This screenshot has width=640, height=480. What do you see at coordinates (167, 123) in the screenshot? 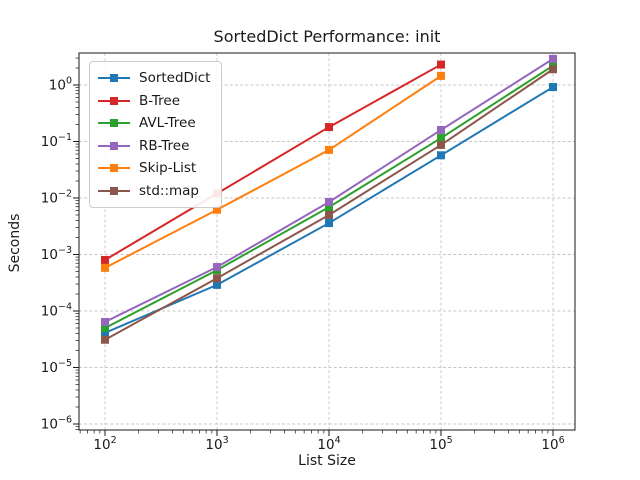
I see `legend-label: AVL-Tree` at bounding box center [167, 123].